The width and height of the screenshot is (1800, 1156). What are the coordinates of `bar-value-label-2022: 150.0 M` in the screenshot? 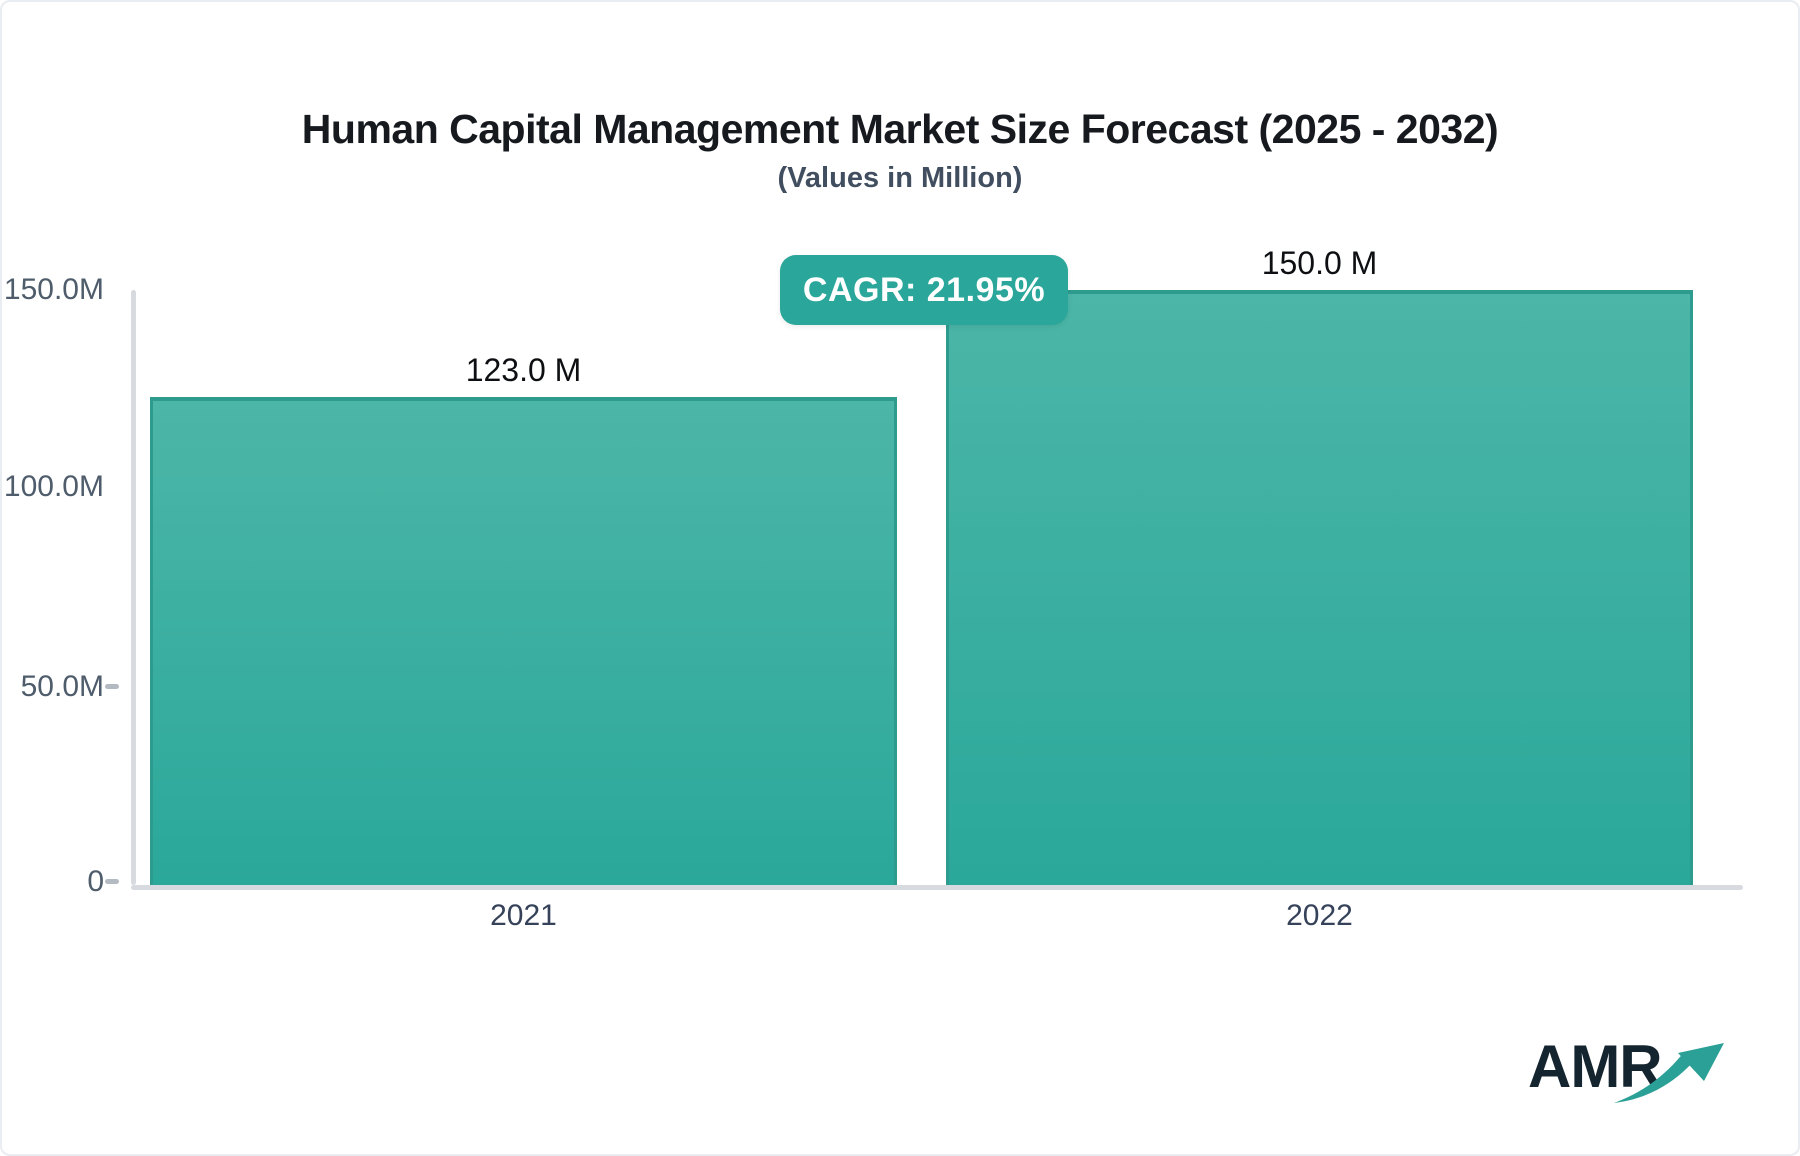 It's located at (1319, 263).